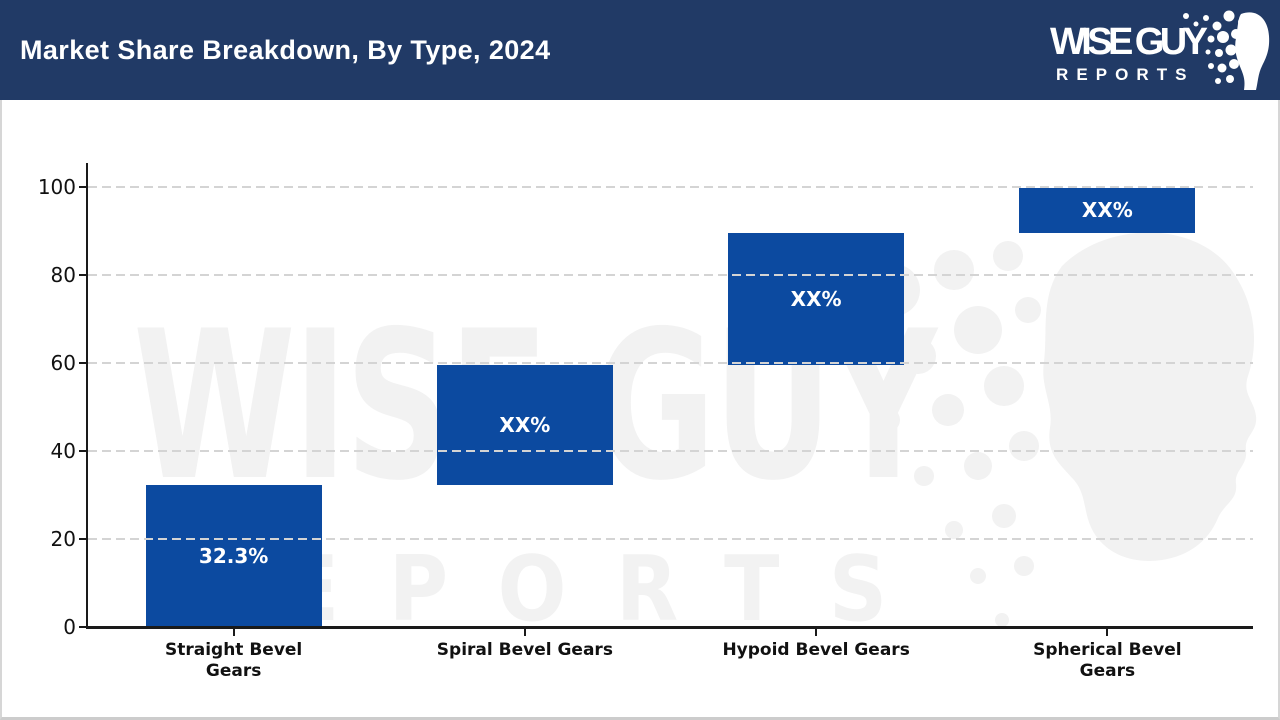  I want to click on y-tick-label: 60, so click(63, 363).